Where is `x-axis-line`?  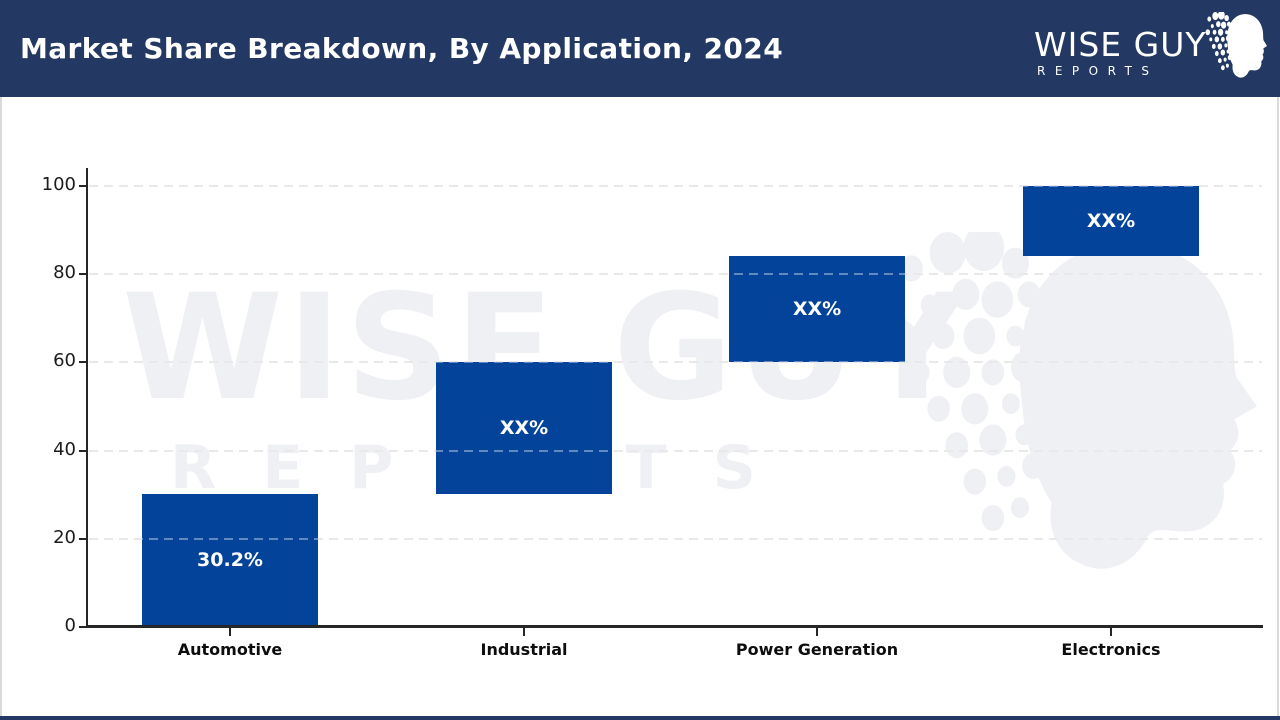 x-axis-line is located at coordinates (674, 626).